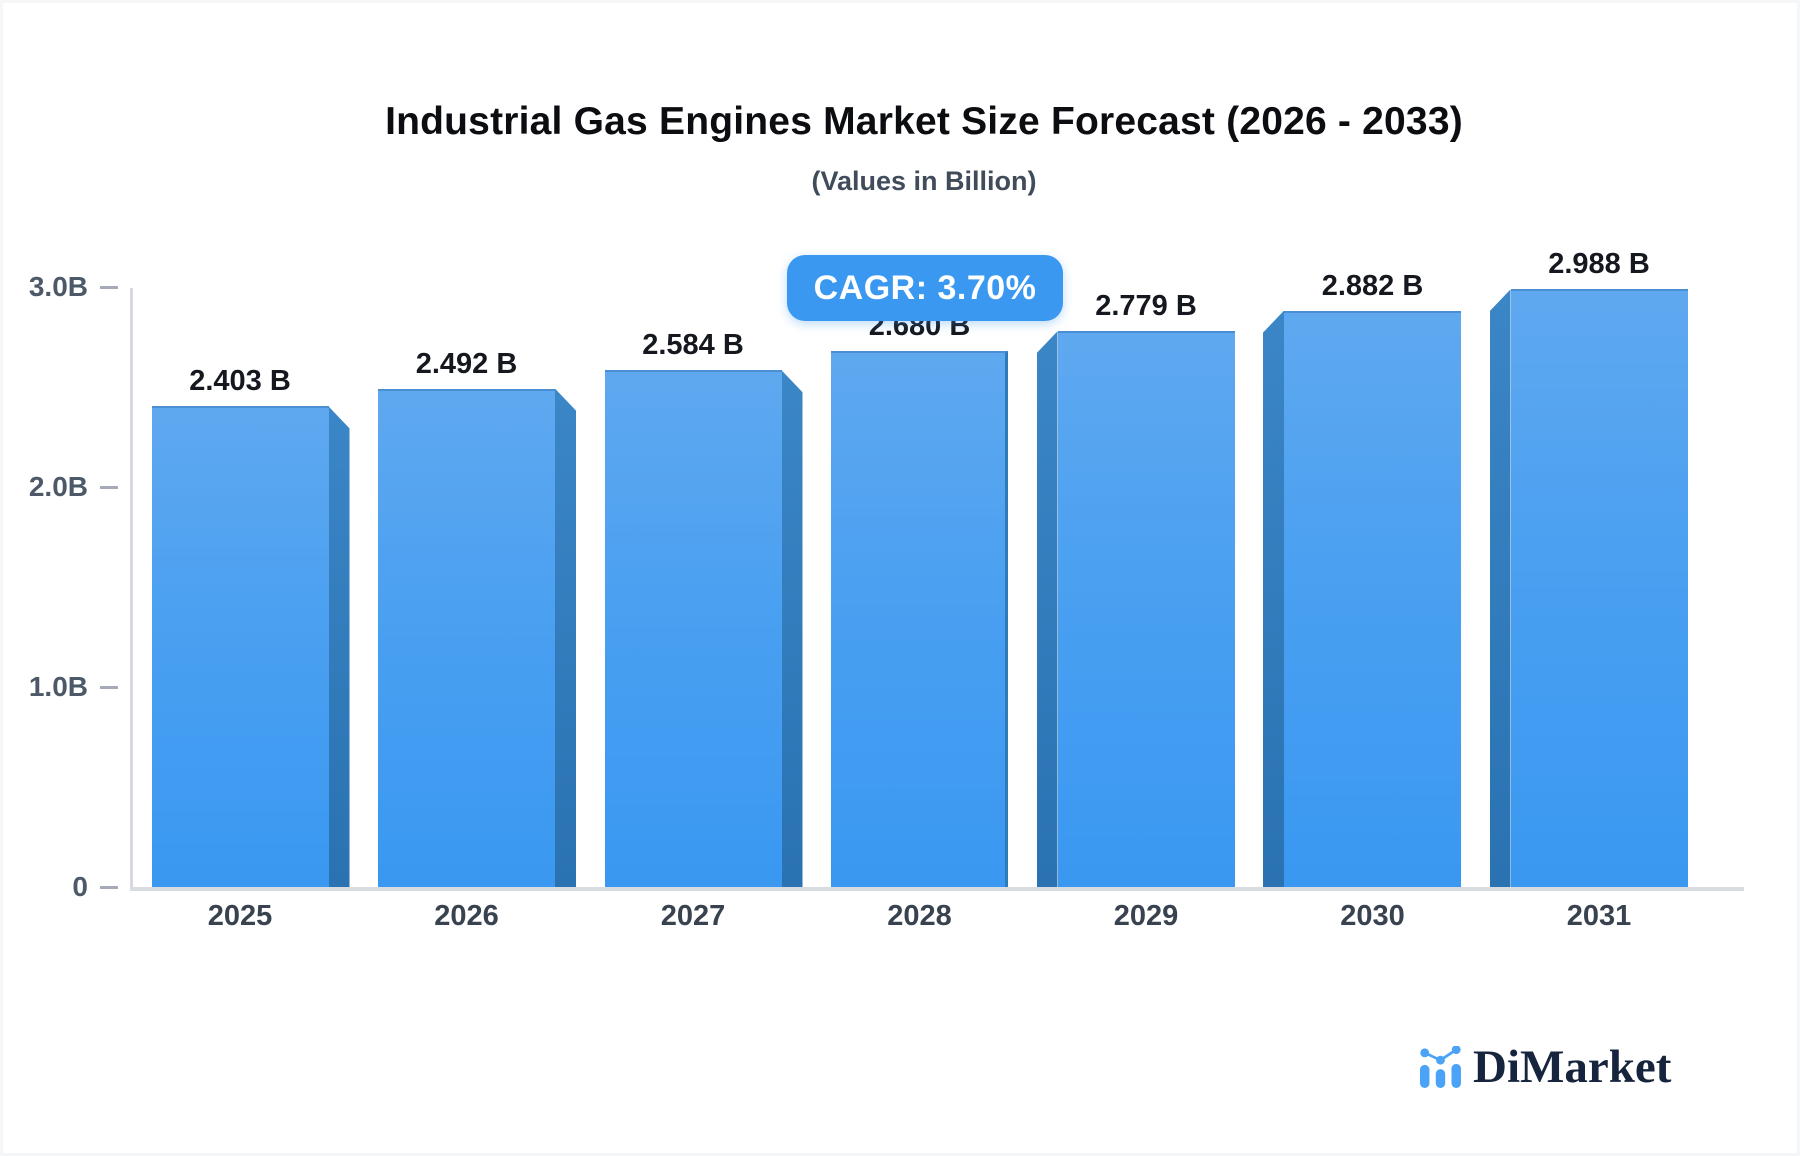 Image resolution: width=1800 pixels, height=1156 pixels. What do you see at coordinates (1599, 264) in the screenshot?
I see `bar-value-label: 2.988 B` at bounding box center [1599, 264].